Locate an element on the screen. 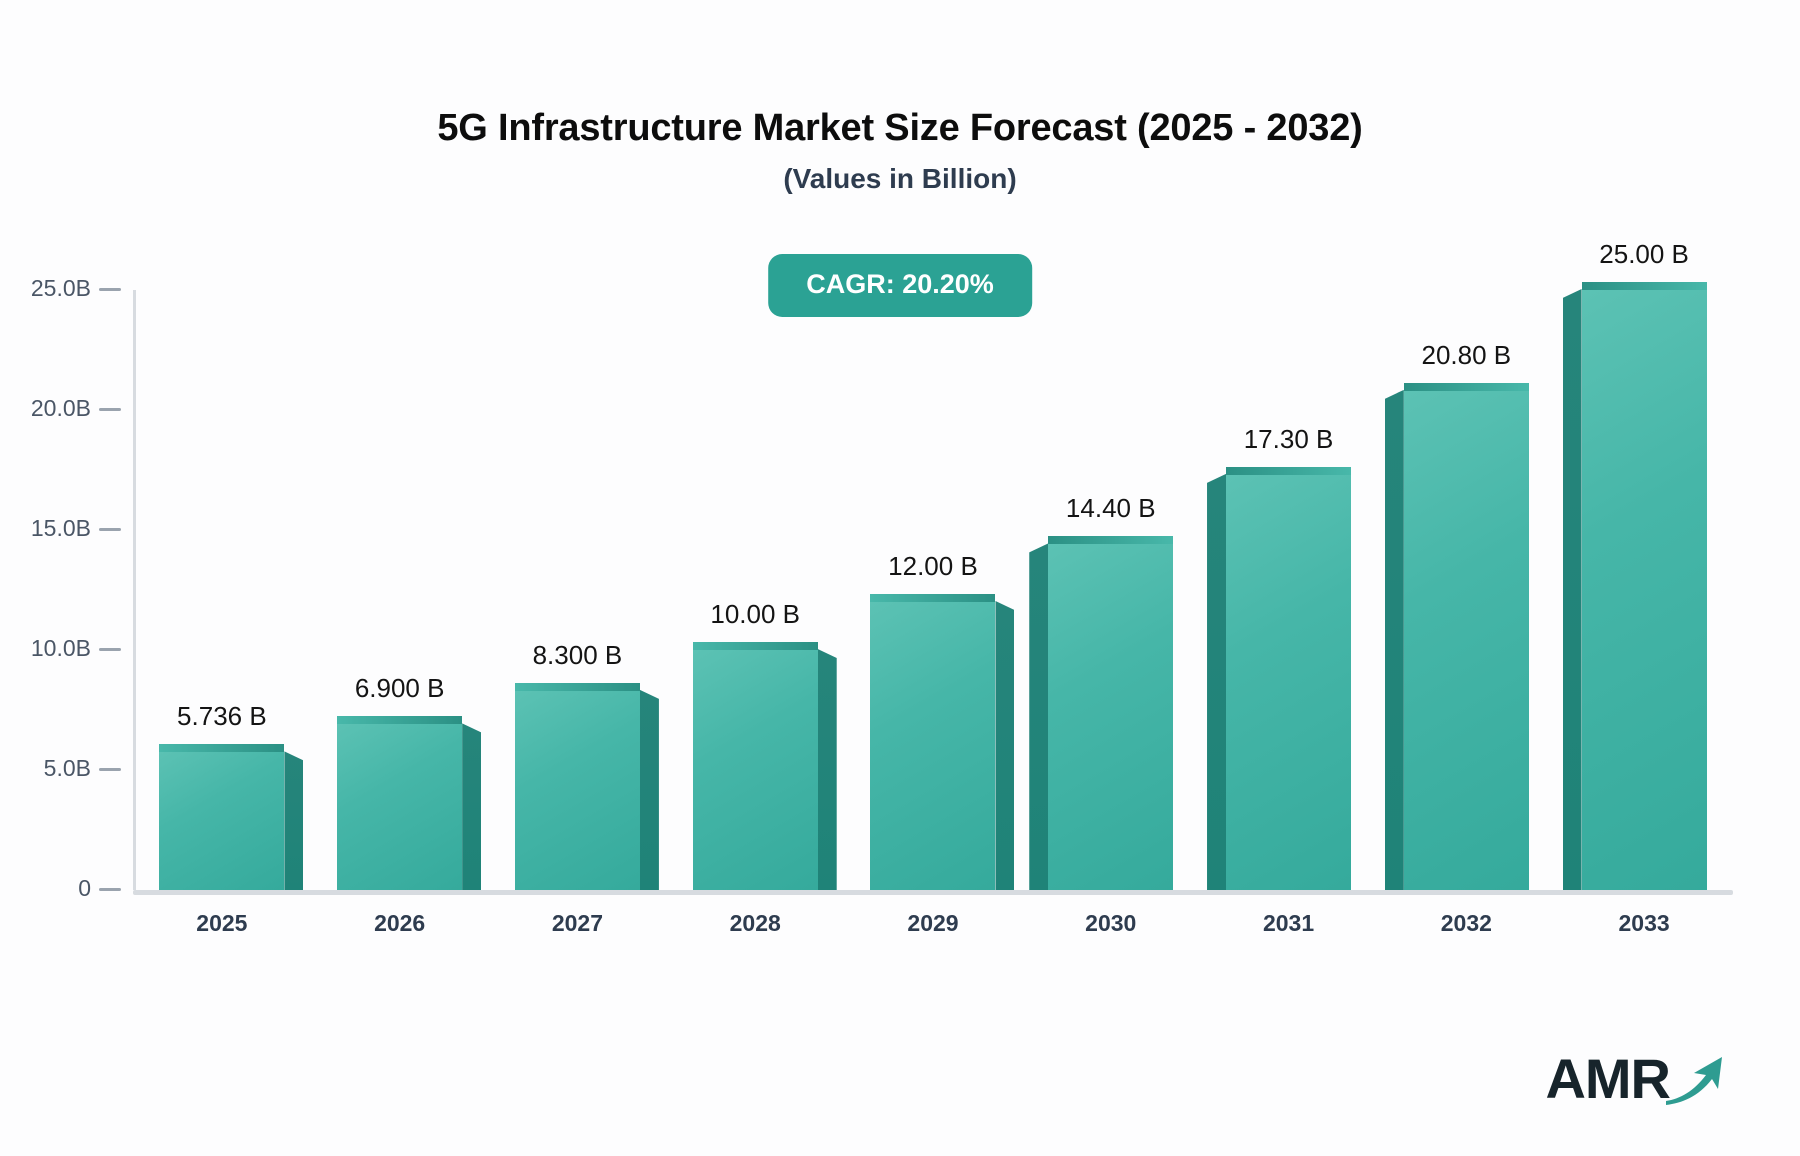 The width and height of the screenshot is (1800, 1156). y-axis-tick-label: 0 is located at coordinates (84, 888).